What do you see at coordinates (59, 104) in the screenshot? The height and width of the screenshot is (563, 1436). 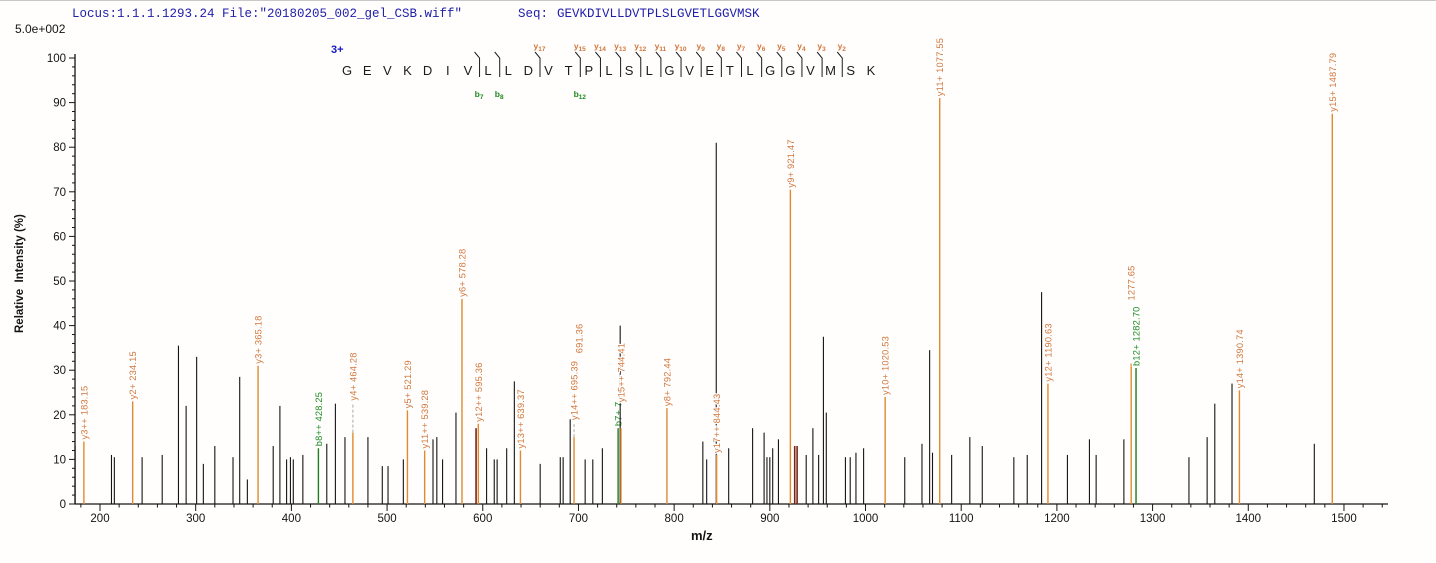 I see `y-tick-label: 90` at bounding box center [59, 104].